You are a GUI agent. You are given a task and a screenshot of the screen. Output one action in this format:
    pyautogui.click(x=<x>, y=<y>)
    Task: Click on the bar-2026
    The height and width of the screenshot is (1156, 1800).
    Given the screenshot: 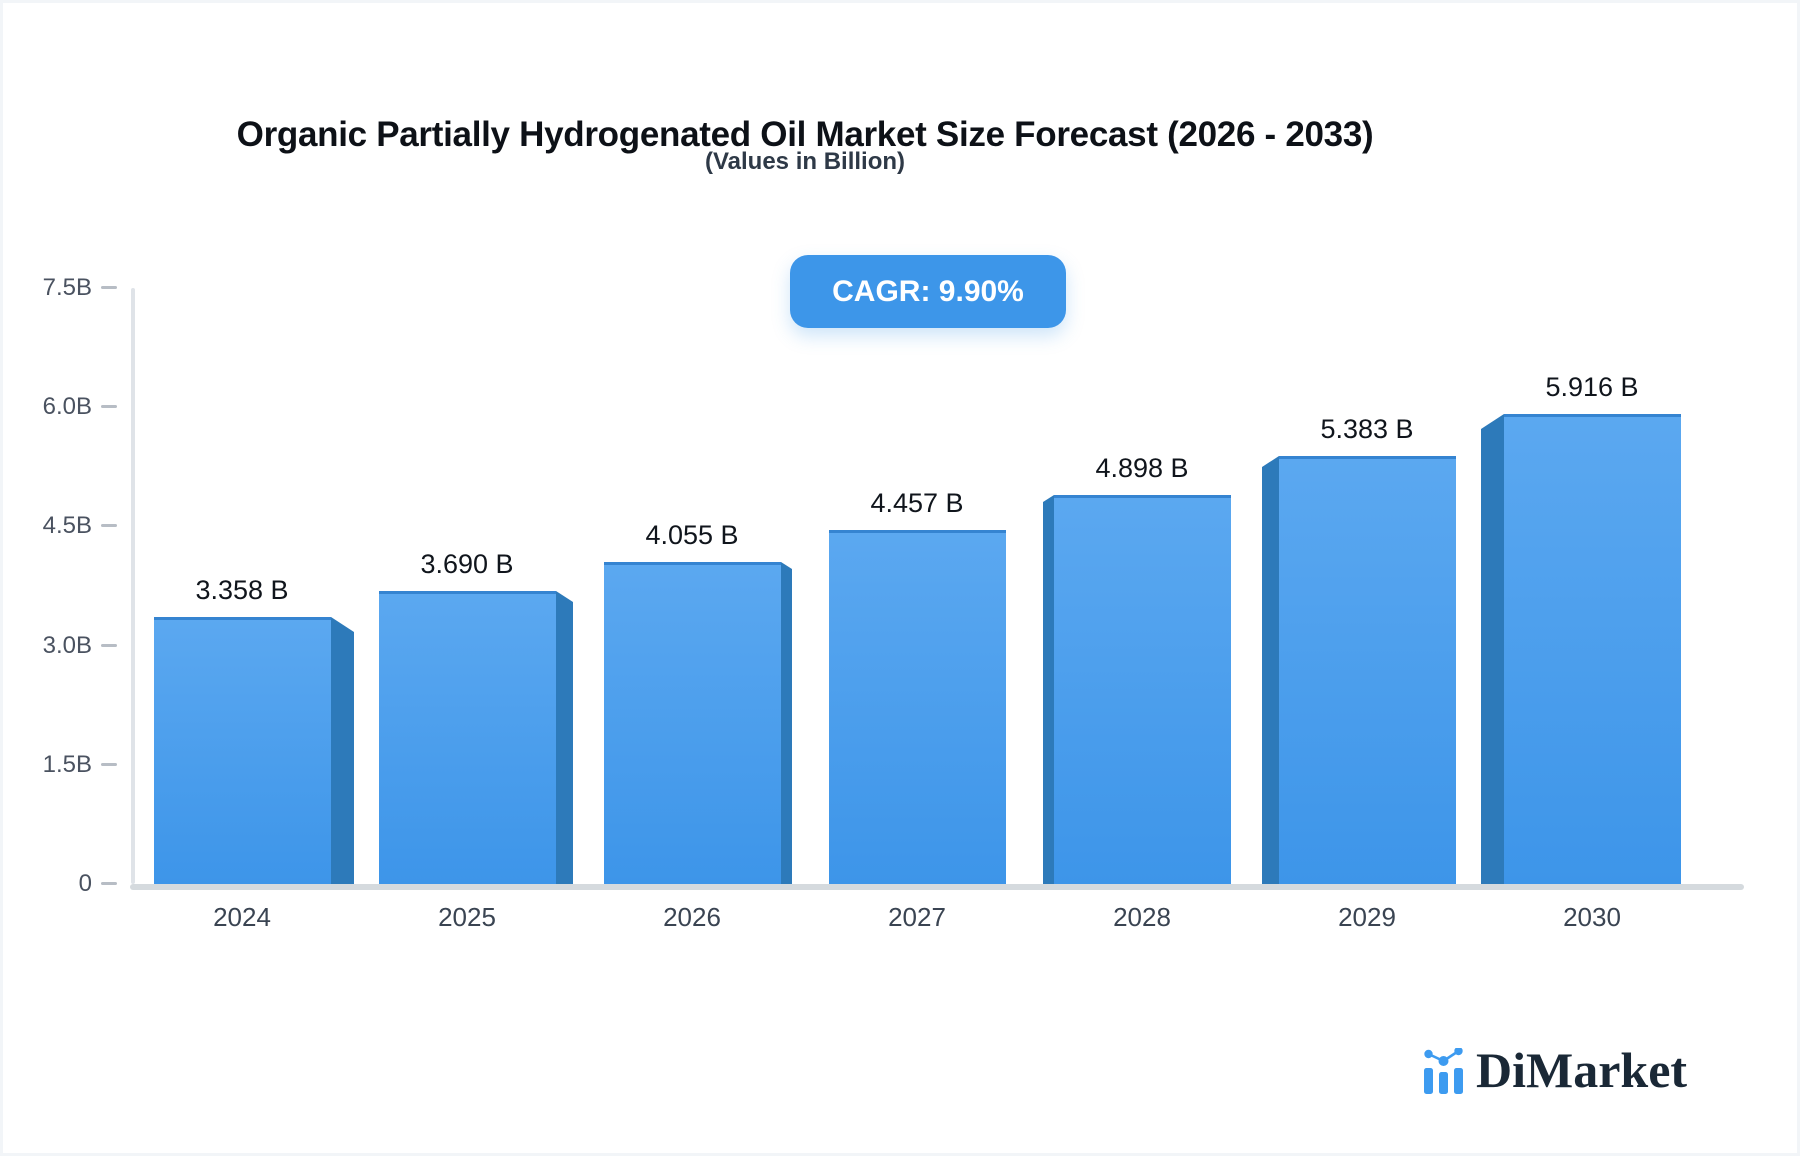 What is the action you would take?
    pyautogui.click(x=692, y=723)
    